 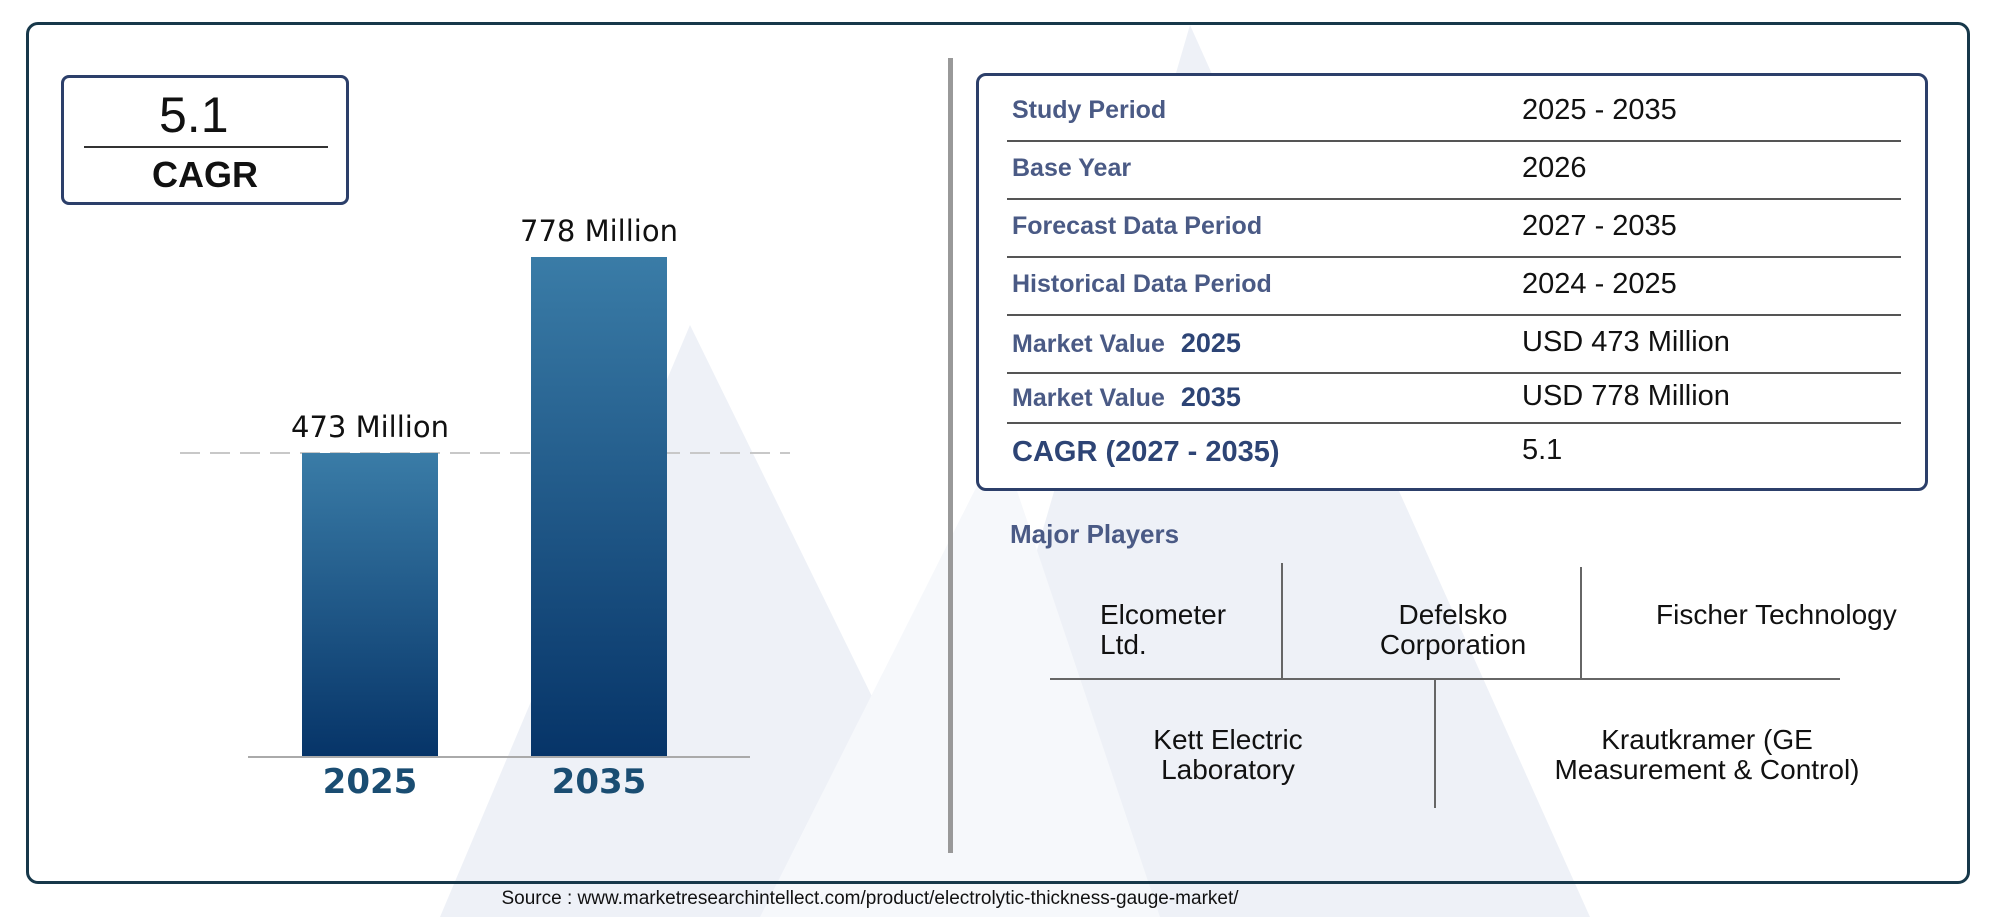 I want to click on info-row-historical-period: Historical Data Period 2024 - 2025, so click(x=1454, y=286).